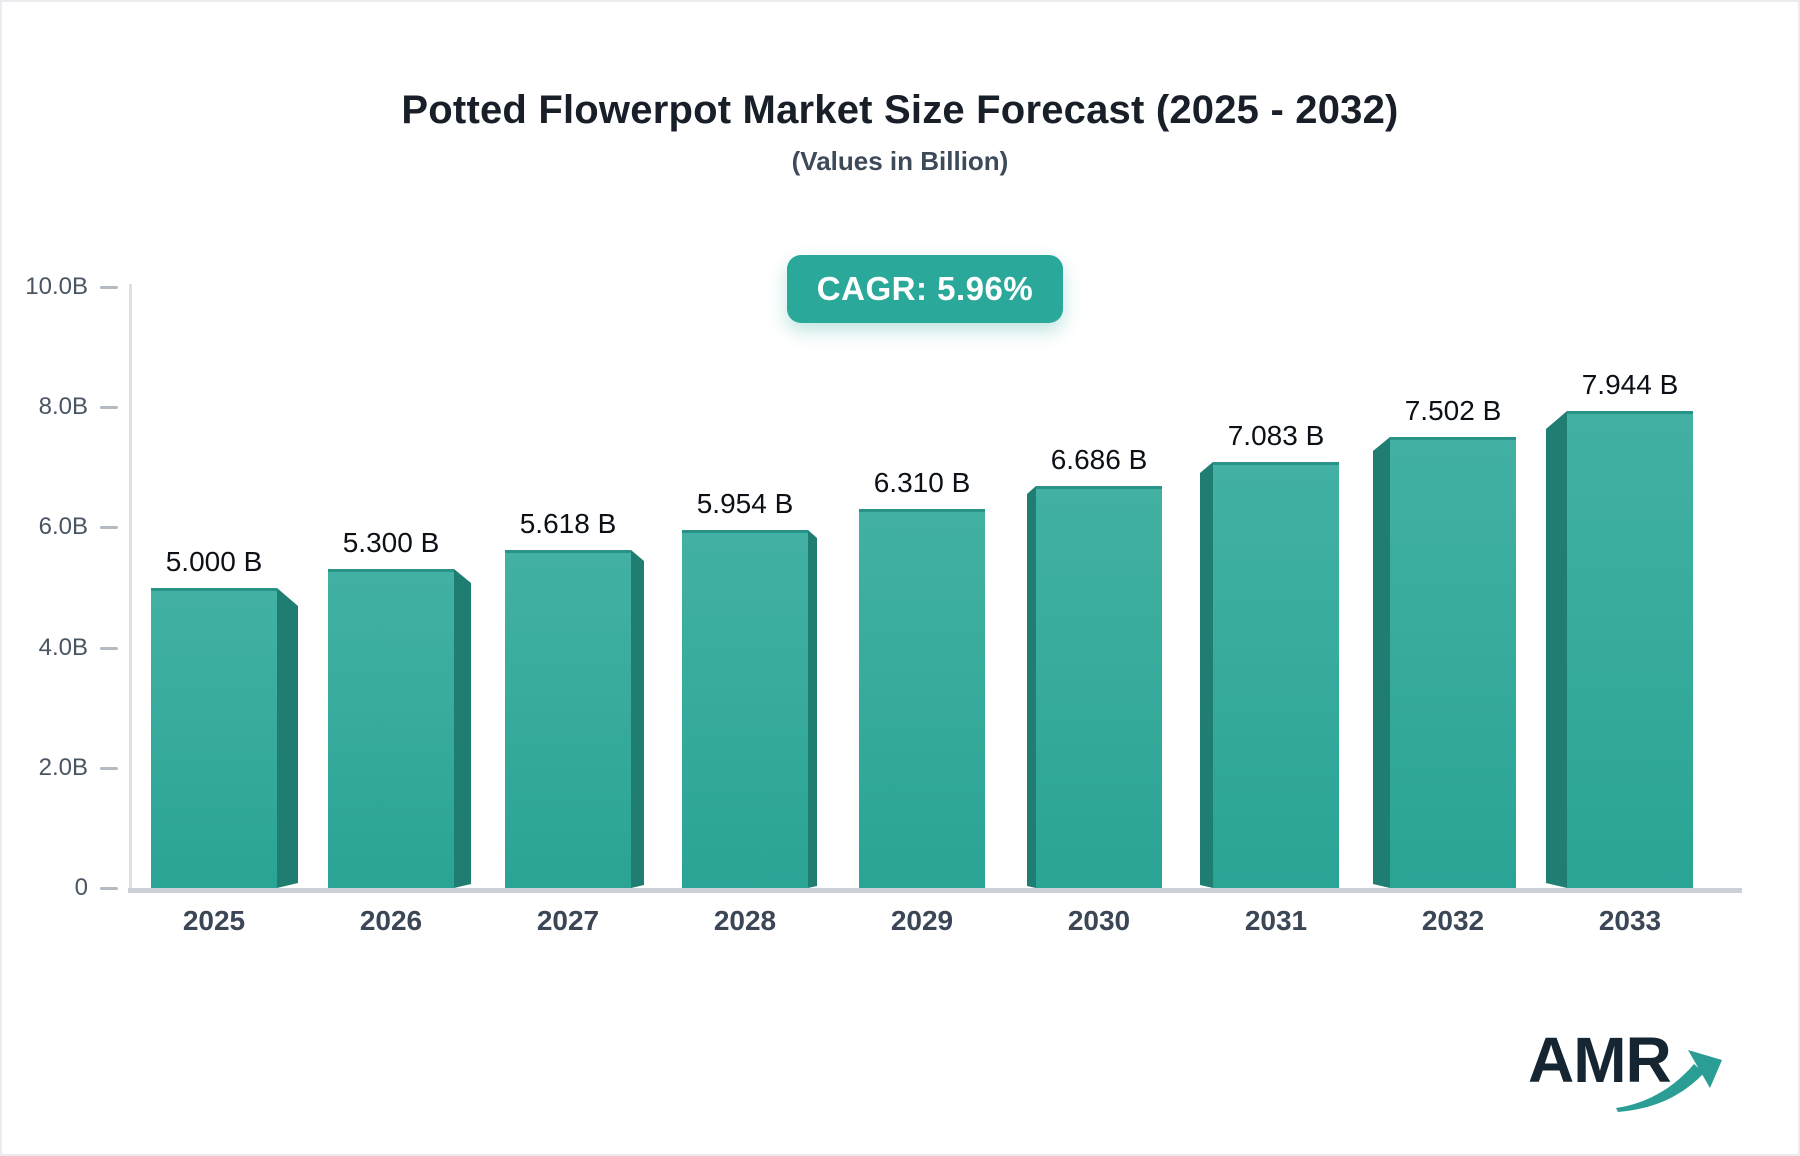 The height and width of the screenshot is (1156, 1800). What do you see at coordinates (1669, 1081) in the screenshot?
I see `growth-arrow-icon` at bounding box center [1669, 1081].